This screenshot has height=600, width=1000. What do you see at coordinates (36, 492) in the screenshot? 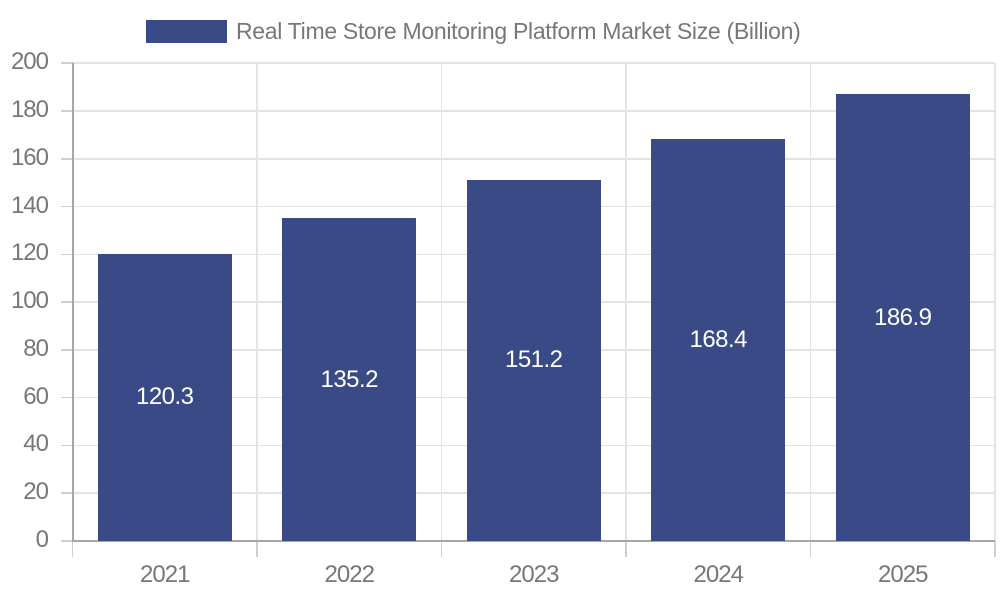
I see `y-tick-label: 20` at bounding box center [36, 492].